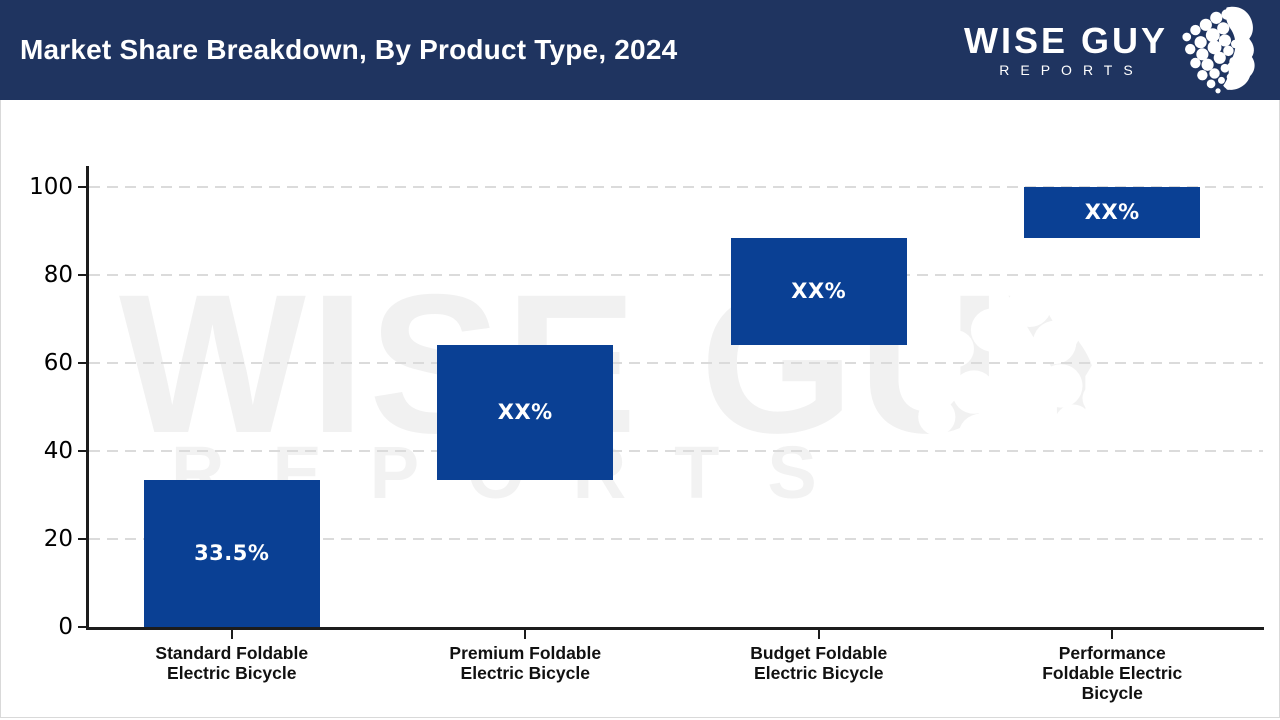  I want to click on watermark-head-icon, so click(1037, 420).